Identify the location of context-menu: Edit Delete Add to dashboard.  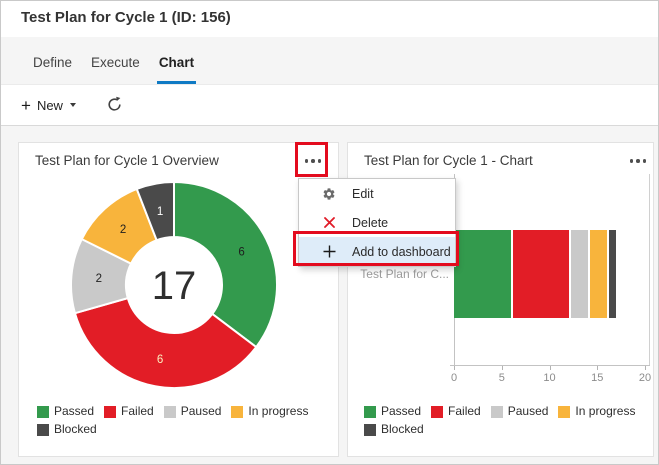
(377, 222).